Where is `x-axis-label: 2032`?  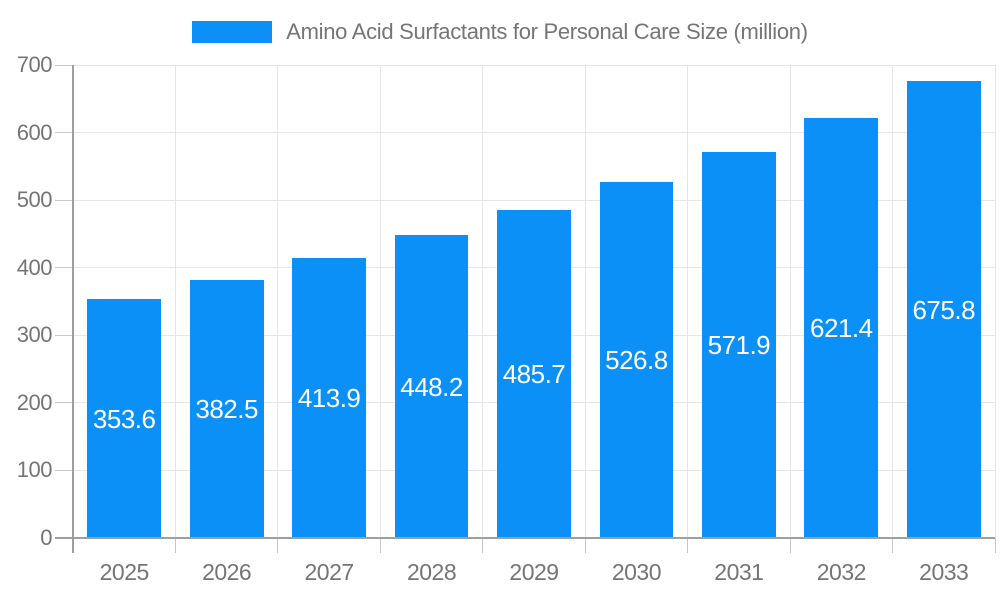
x-axis-label: 2032 is located at coordinates (841, 572).